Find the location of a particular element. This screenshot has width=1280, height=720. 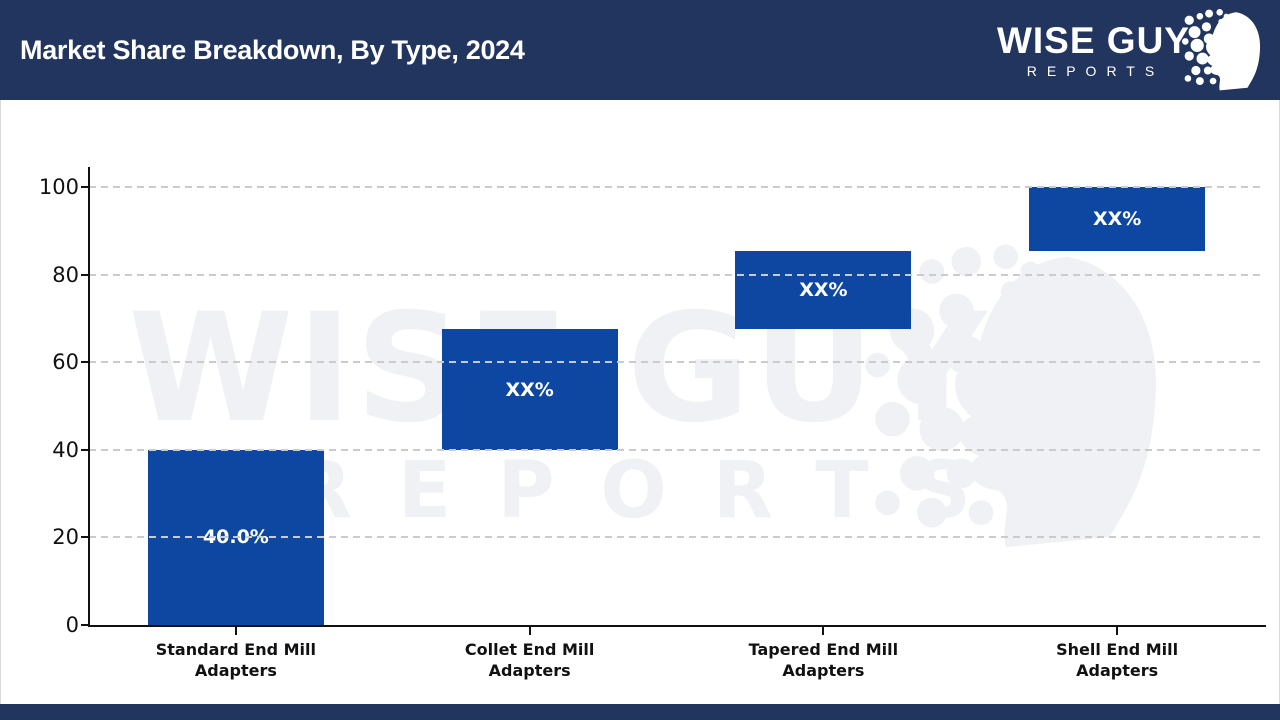

y-axis-tick-label: 100 is located at coordinates (58, 187).